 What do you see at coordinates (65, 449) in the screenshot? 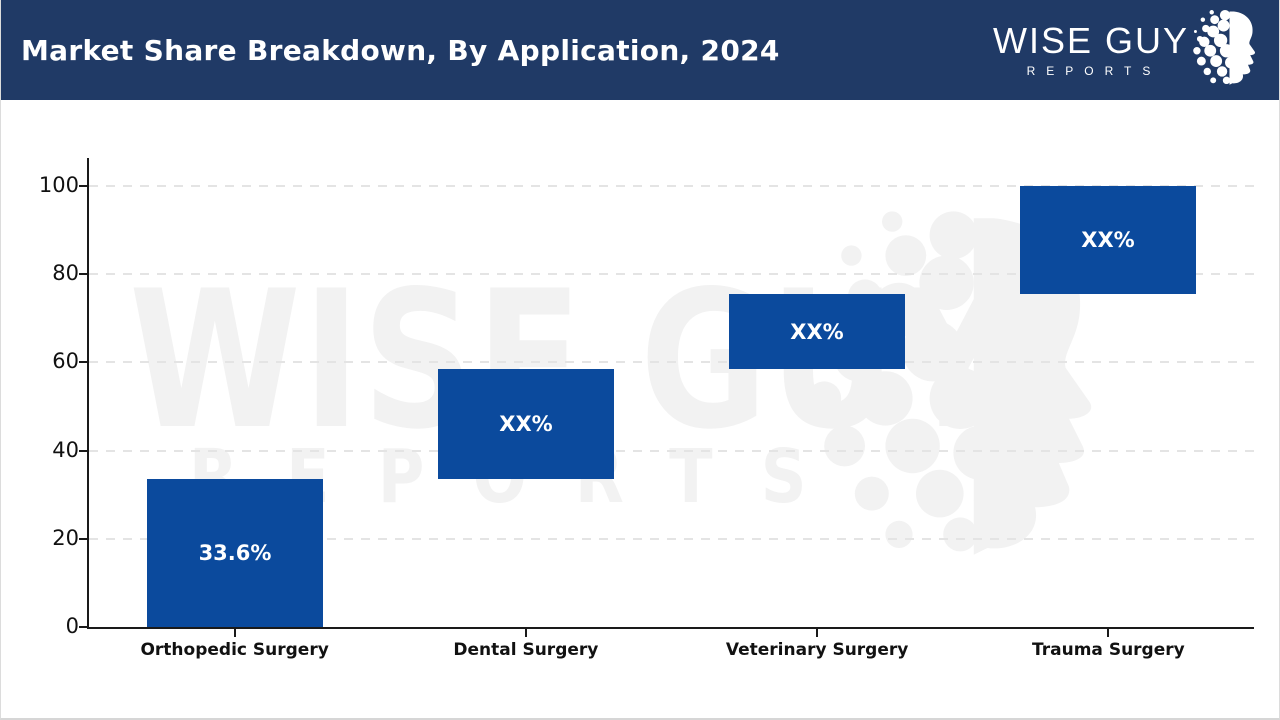
I see `y-tick-label: 40` at bounding box center [65, 449].